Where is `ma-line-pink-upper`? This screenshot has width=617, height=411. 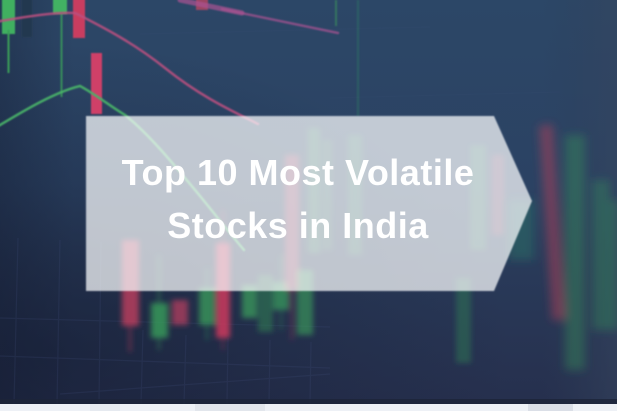 ma-line-pink-upper is located at coordinates (280, 21).